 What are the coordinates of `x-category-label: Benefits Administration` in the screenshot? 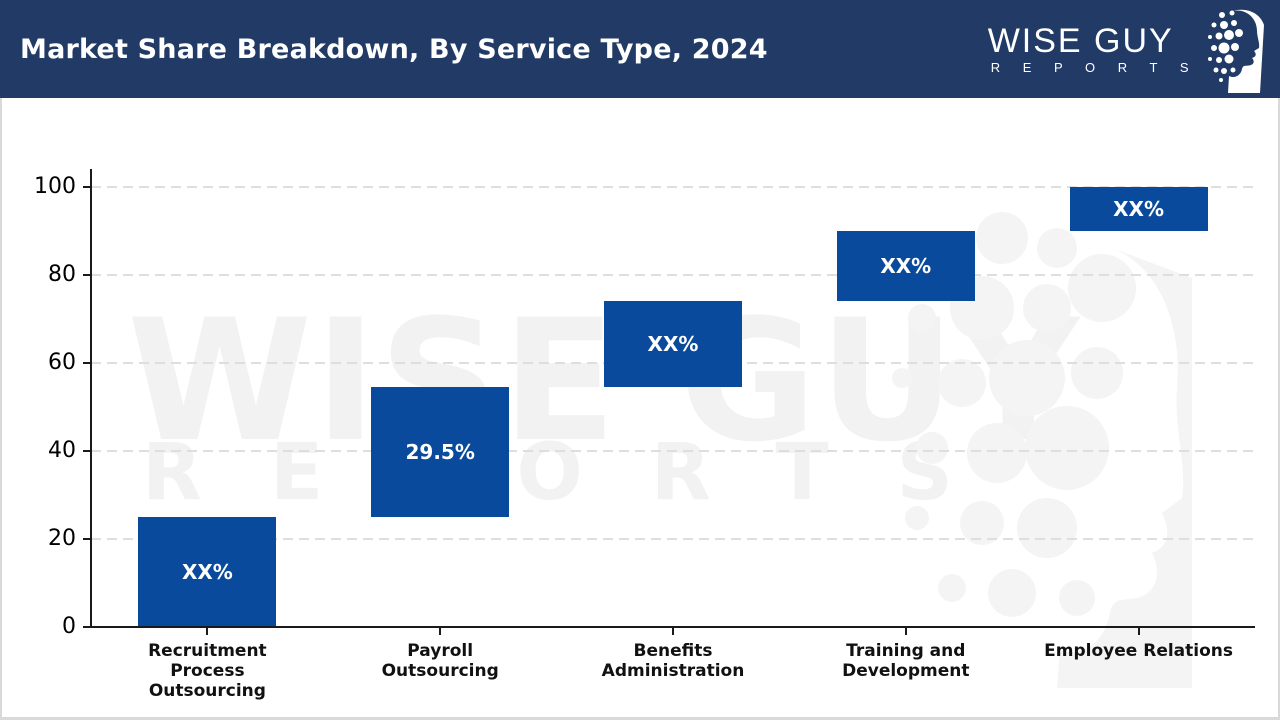 It's located at (673, 661).